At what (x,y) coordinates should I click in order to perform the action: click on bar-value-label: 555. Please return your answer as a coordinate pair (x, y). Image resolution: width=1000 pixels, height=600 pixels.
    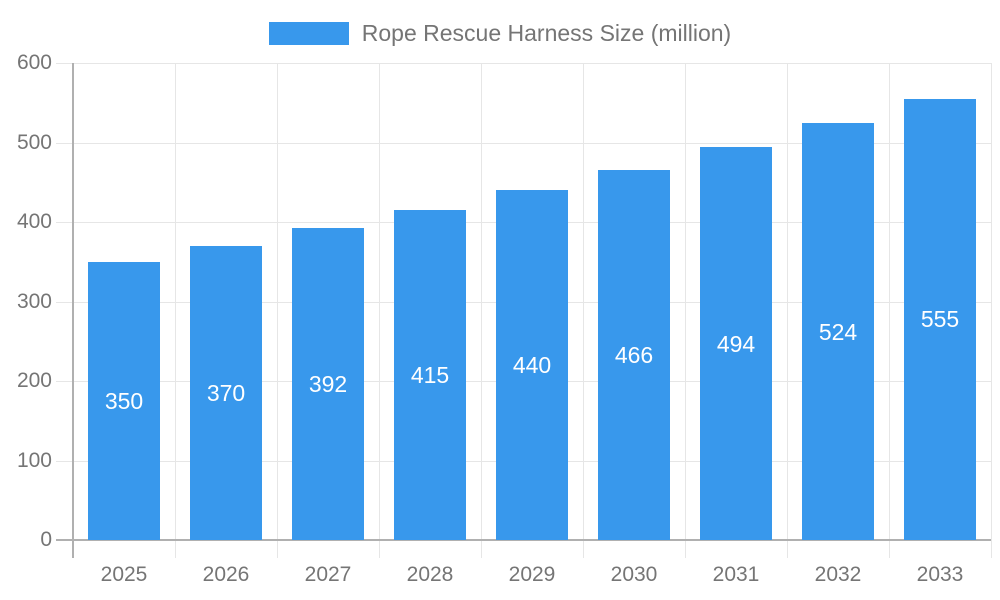
    Looking at the image, I should click on (940, 319).